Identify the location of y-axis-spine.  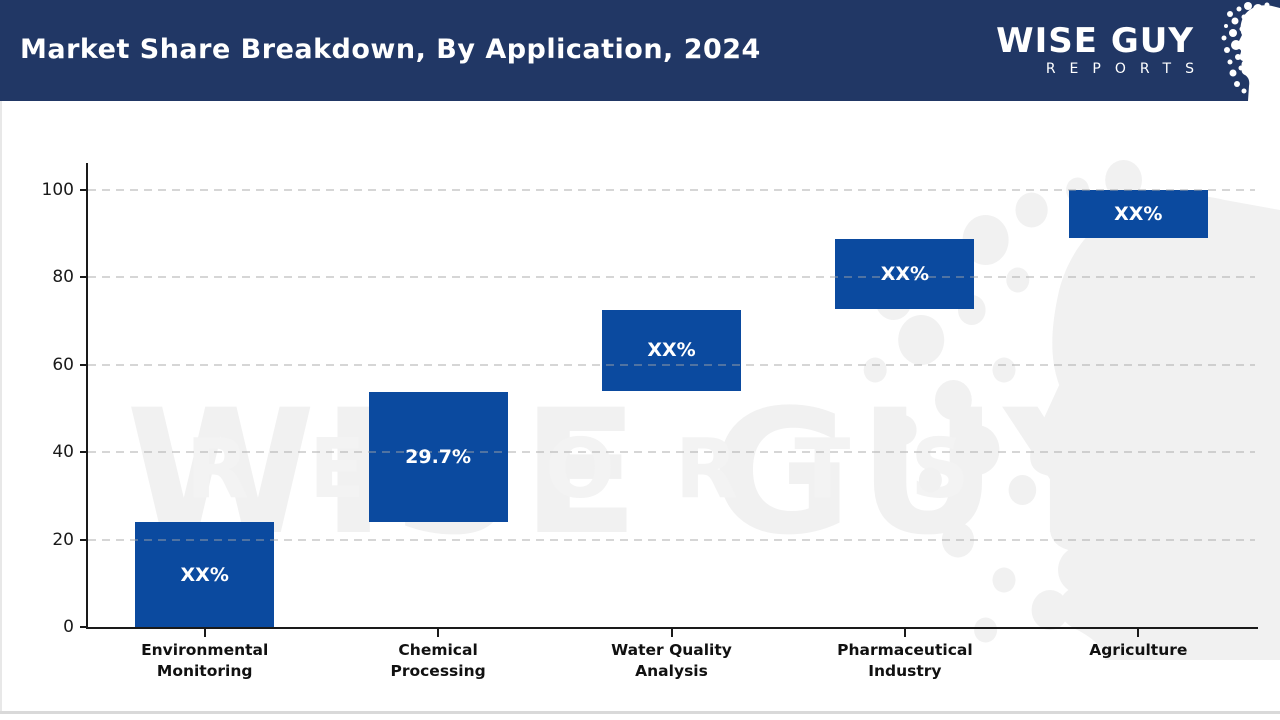
(87, 396).